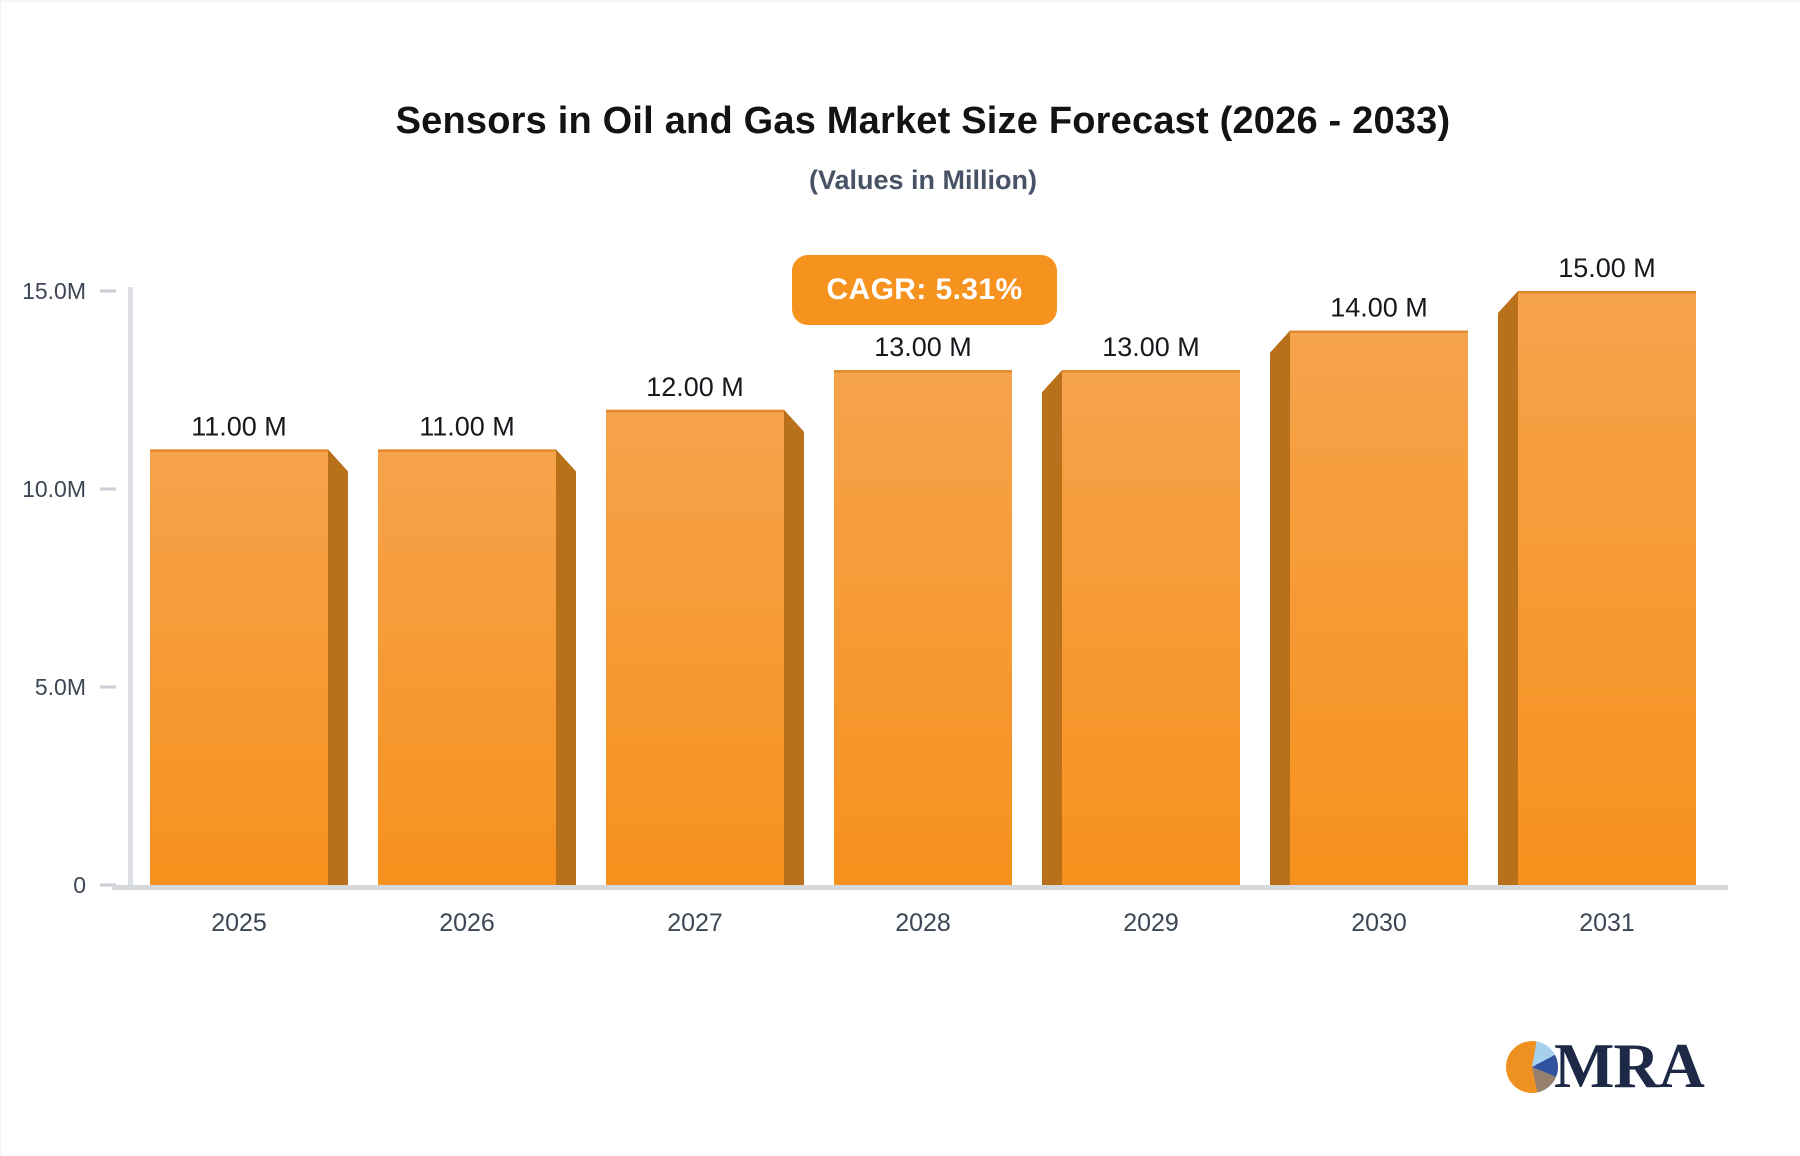  Describe the element at coordinates (1151, 347) in the screenshot. I see `bar-value-label-2029: 13.00 M` at that location.